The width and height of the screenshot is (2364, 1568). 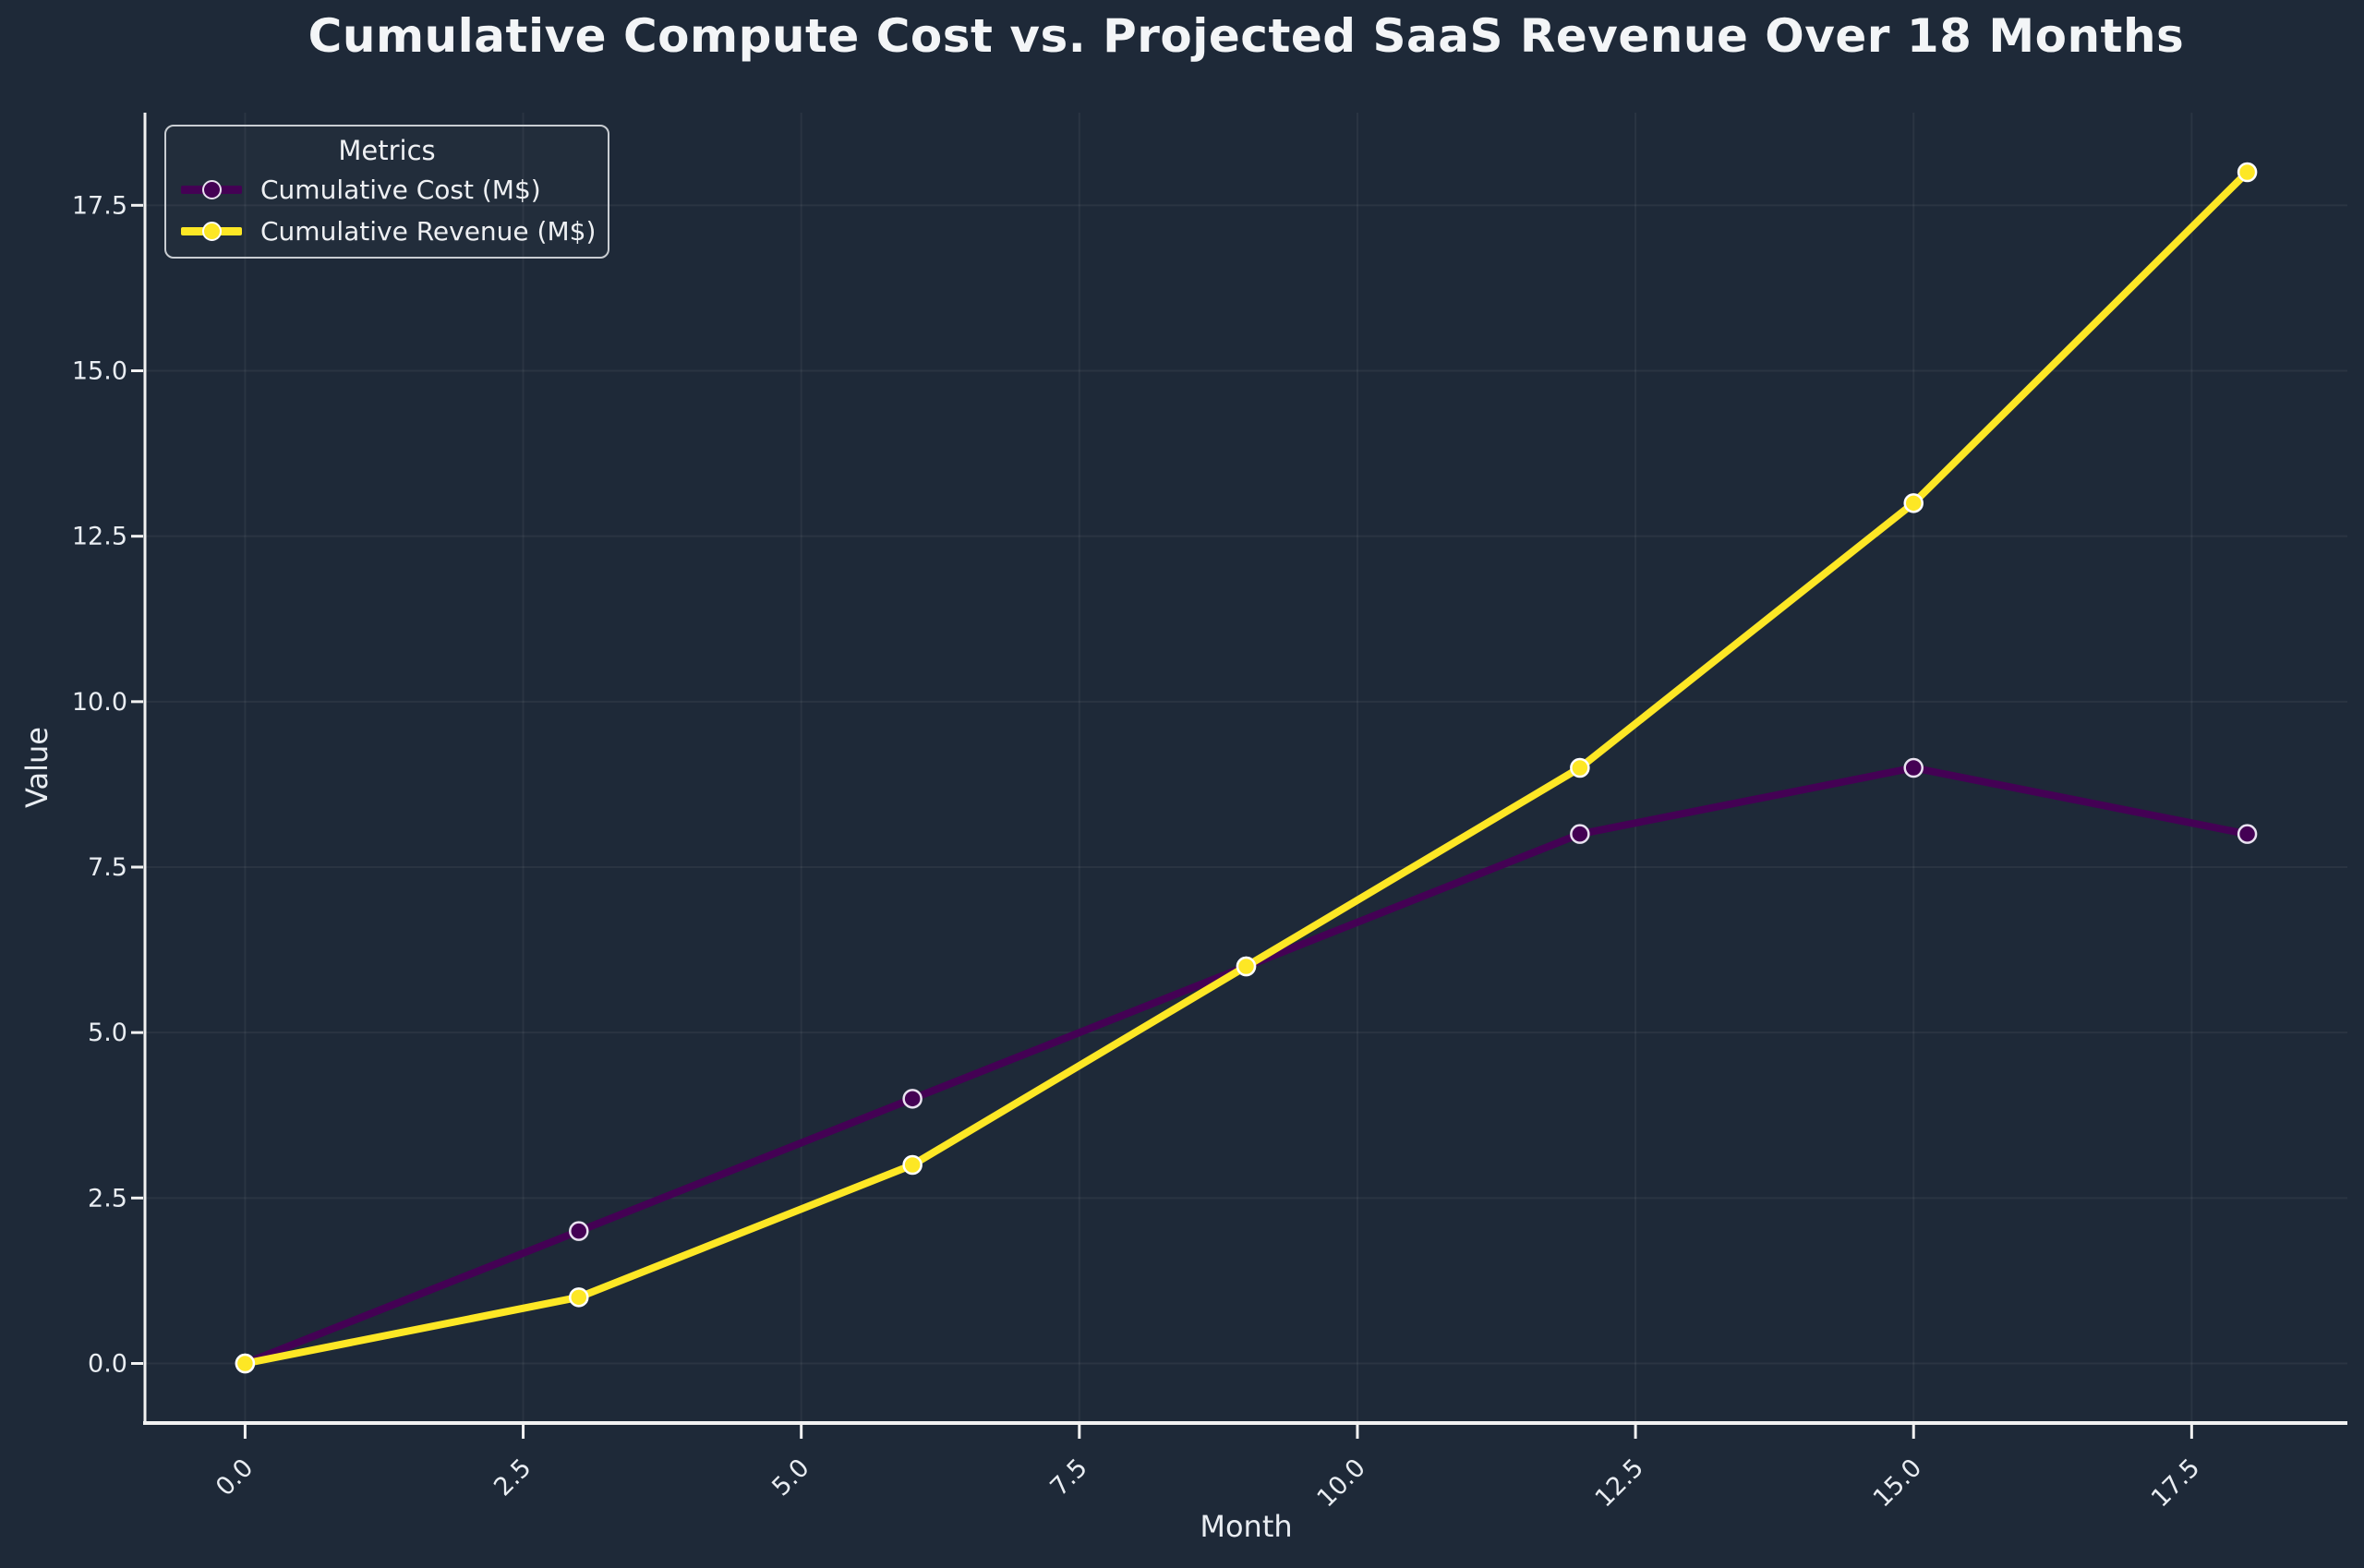 What do you see at coordinates (428, 231) in the screenshot?
I see `legend-label-revenue: Cumulative Revenue (M$)` at bounding box center [428, 231].